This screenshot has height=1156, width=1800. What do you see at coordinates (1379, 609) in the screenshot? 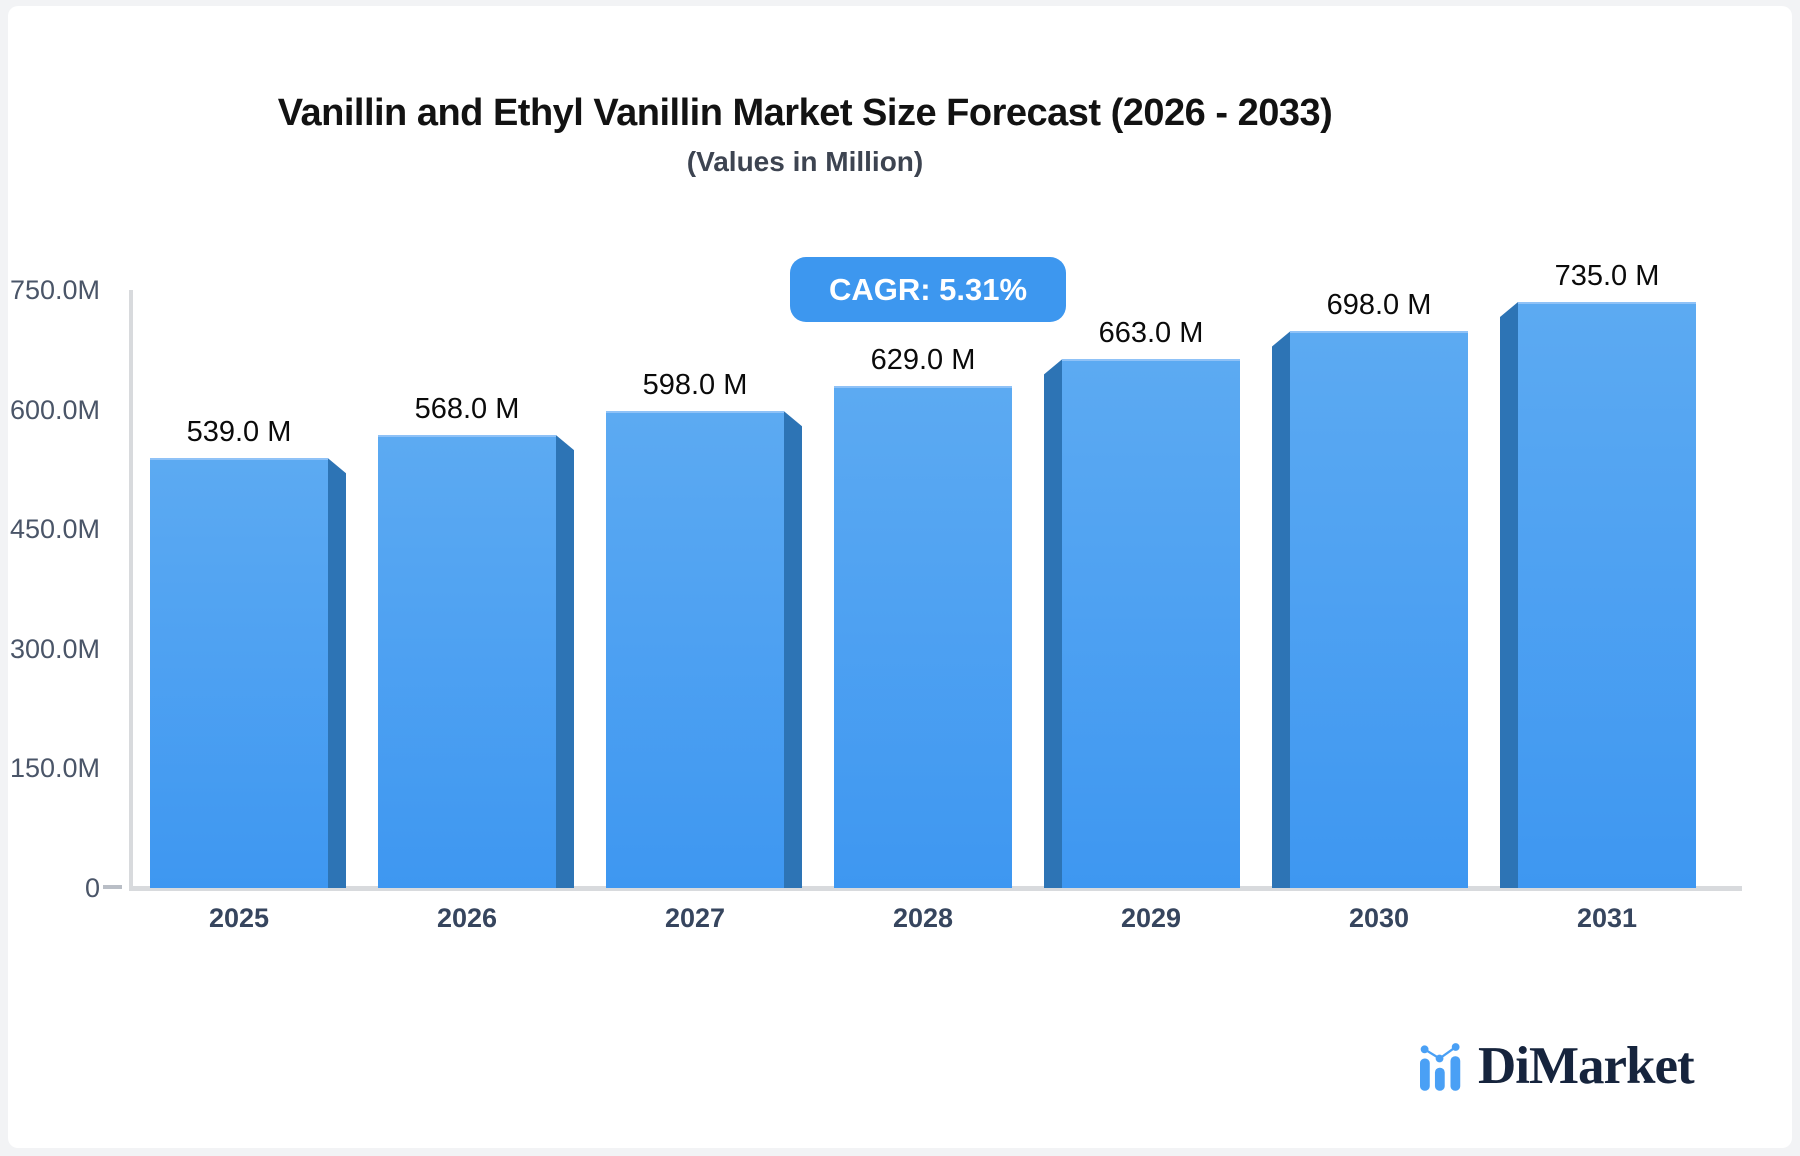
I see `bar-2030` at bounding box center [1379, 609].